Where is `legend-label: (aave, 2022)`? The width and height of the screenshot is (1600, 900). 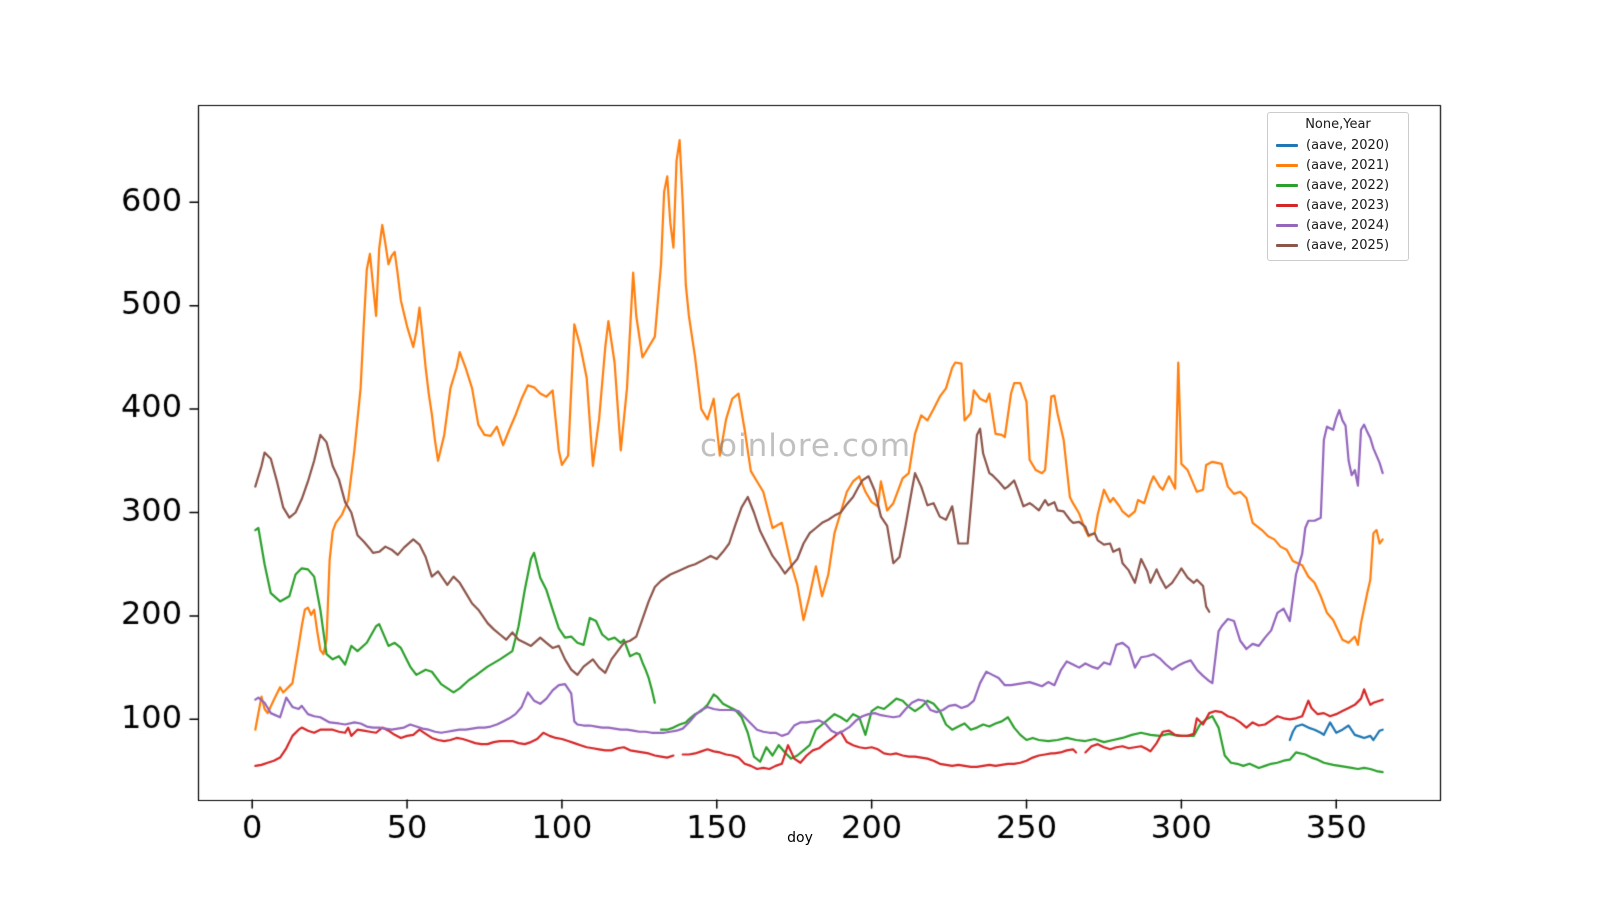 legend-label: (aave, 2022) is located at coordinates (1348, 185).